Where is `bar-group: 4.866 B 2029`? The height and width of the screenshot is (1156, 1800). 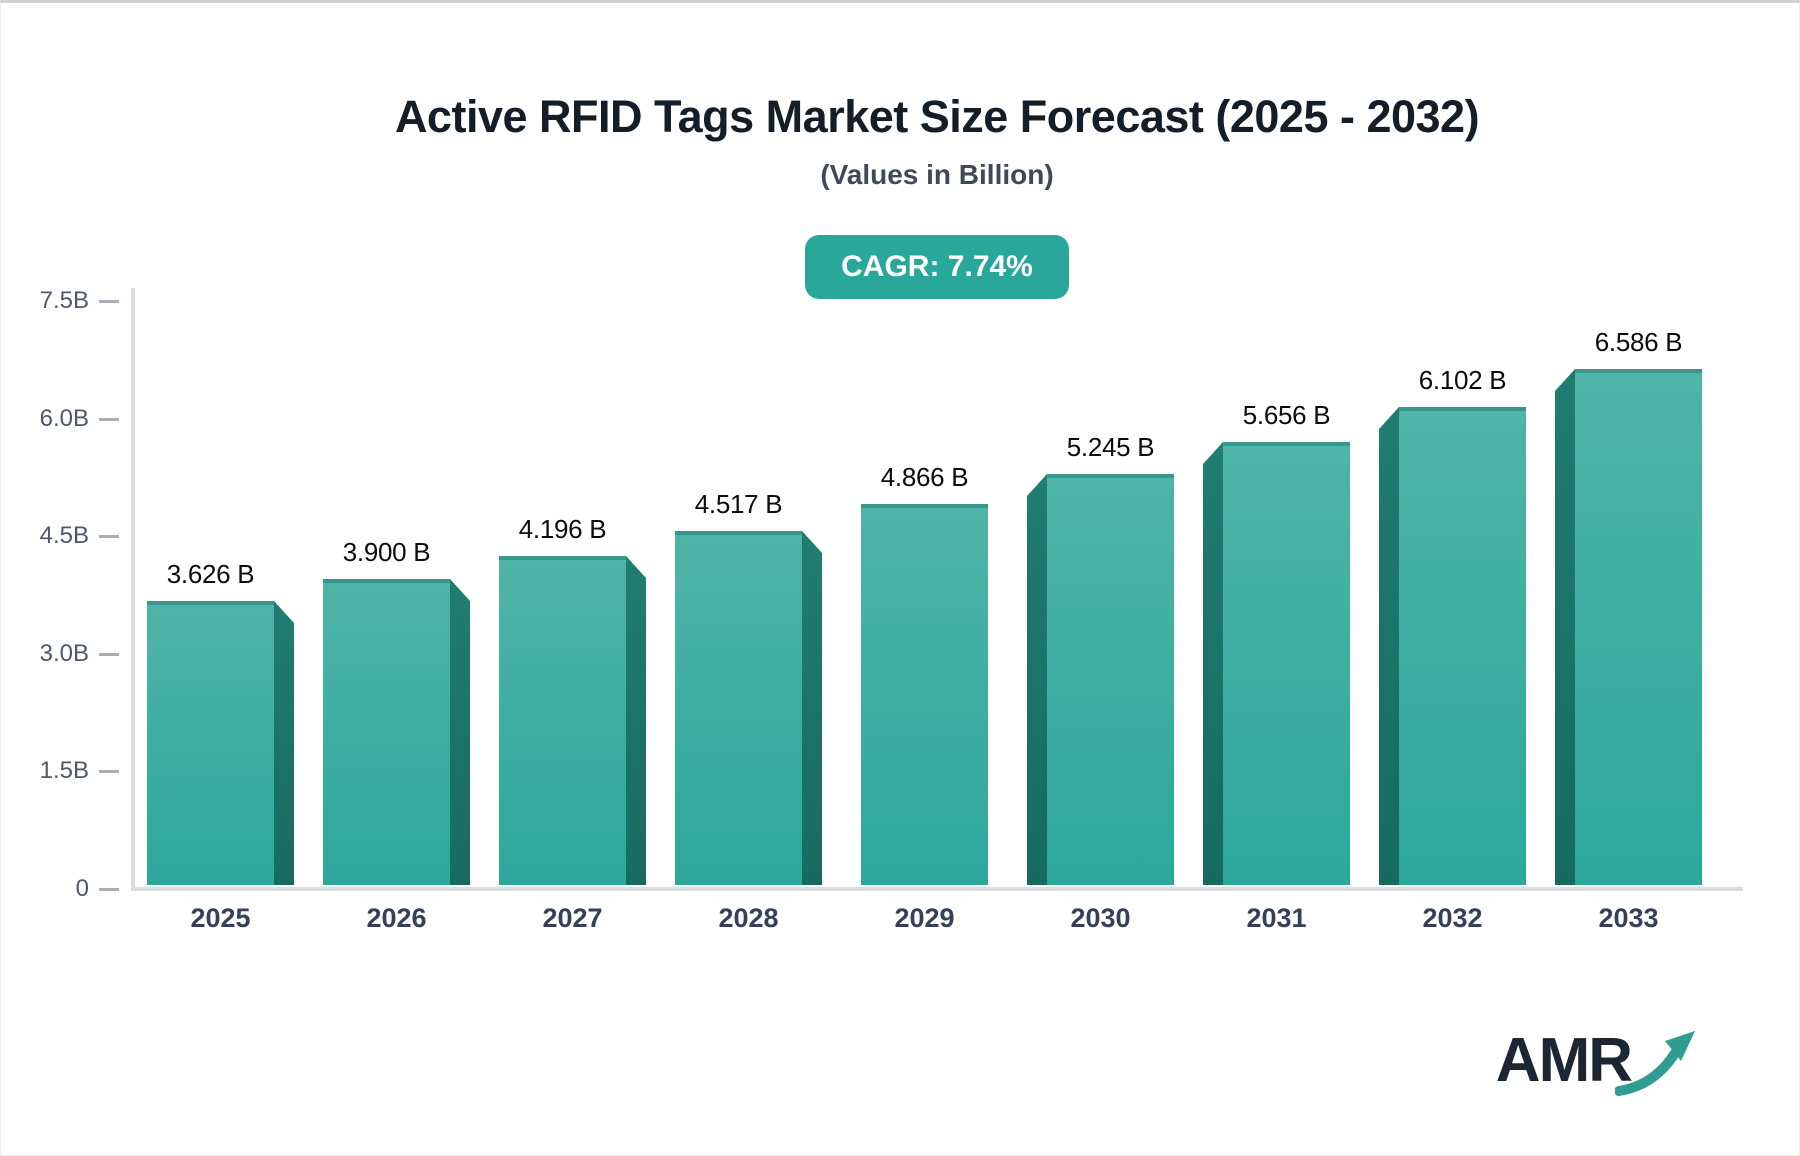
bar-group: 4.866 B 2029 is located at coordinates (924, 697).